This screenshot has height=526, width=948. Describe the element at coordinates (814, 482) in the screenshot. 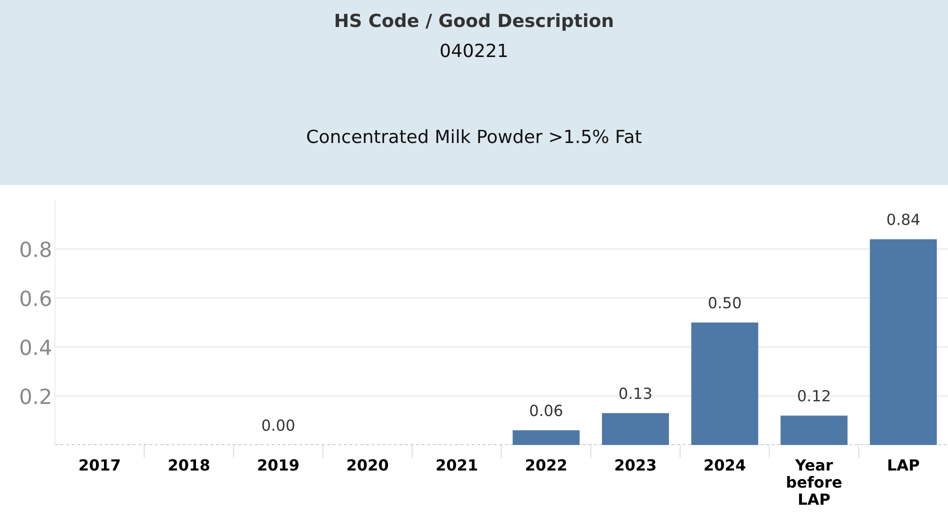

I see `x-tick-label: Year before LAP` at that location.